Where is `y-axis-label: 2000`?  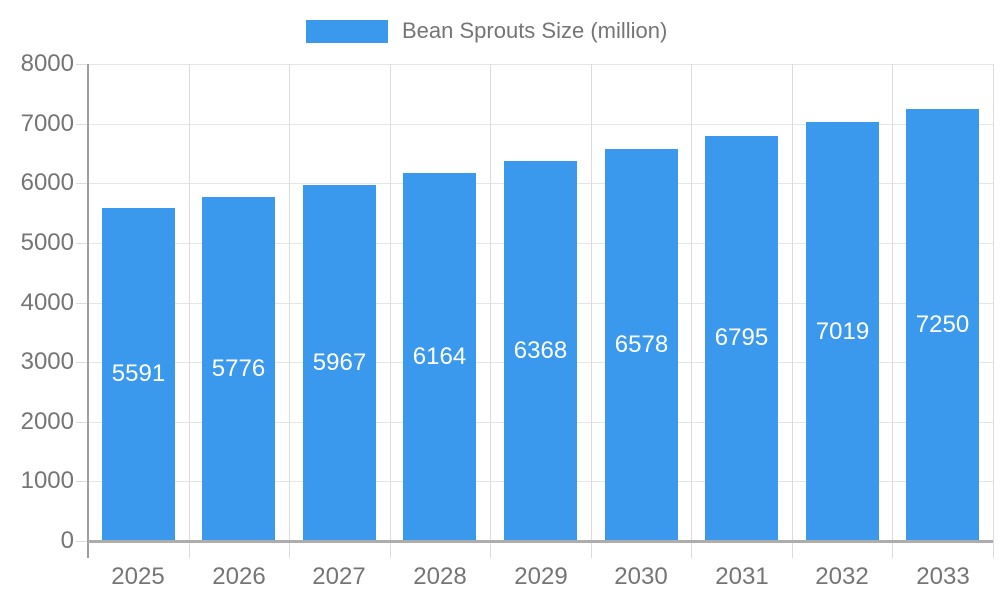
y-axis-label: 2000 is located at coordinates (47, 421).